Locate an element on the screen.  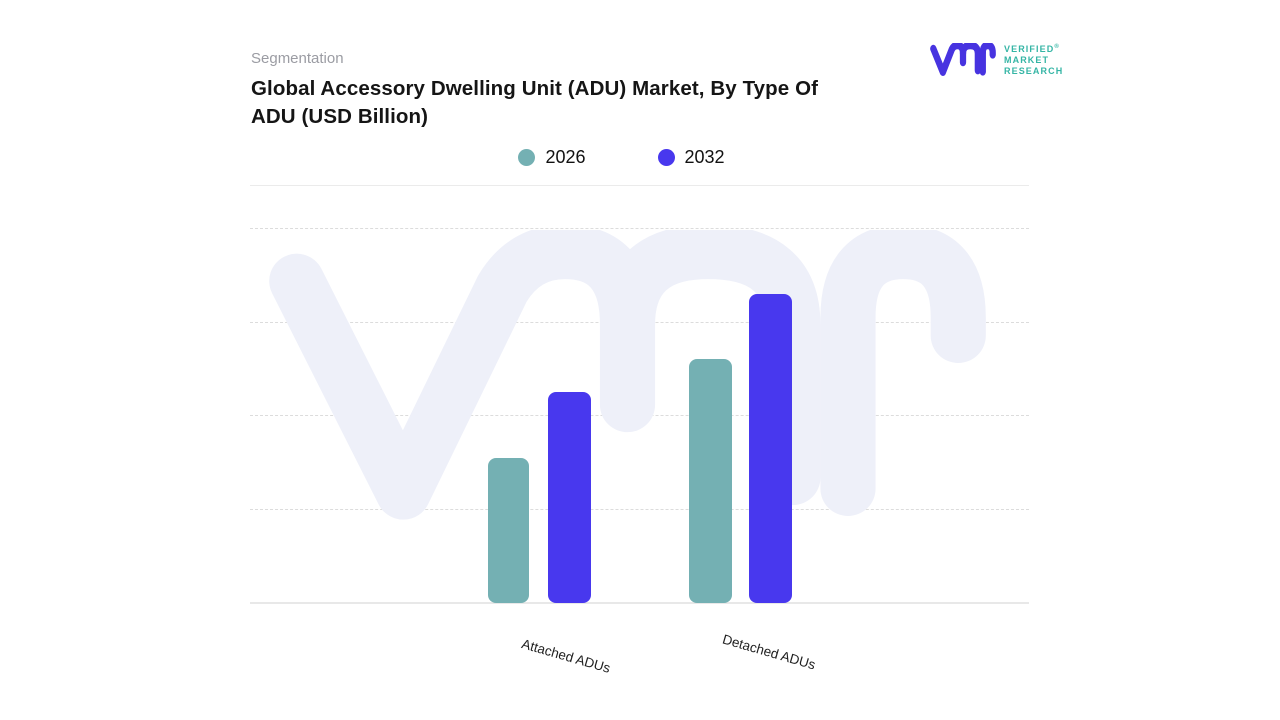
x-axis-line is located at coordinates (639, 603).